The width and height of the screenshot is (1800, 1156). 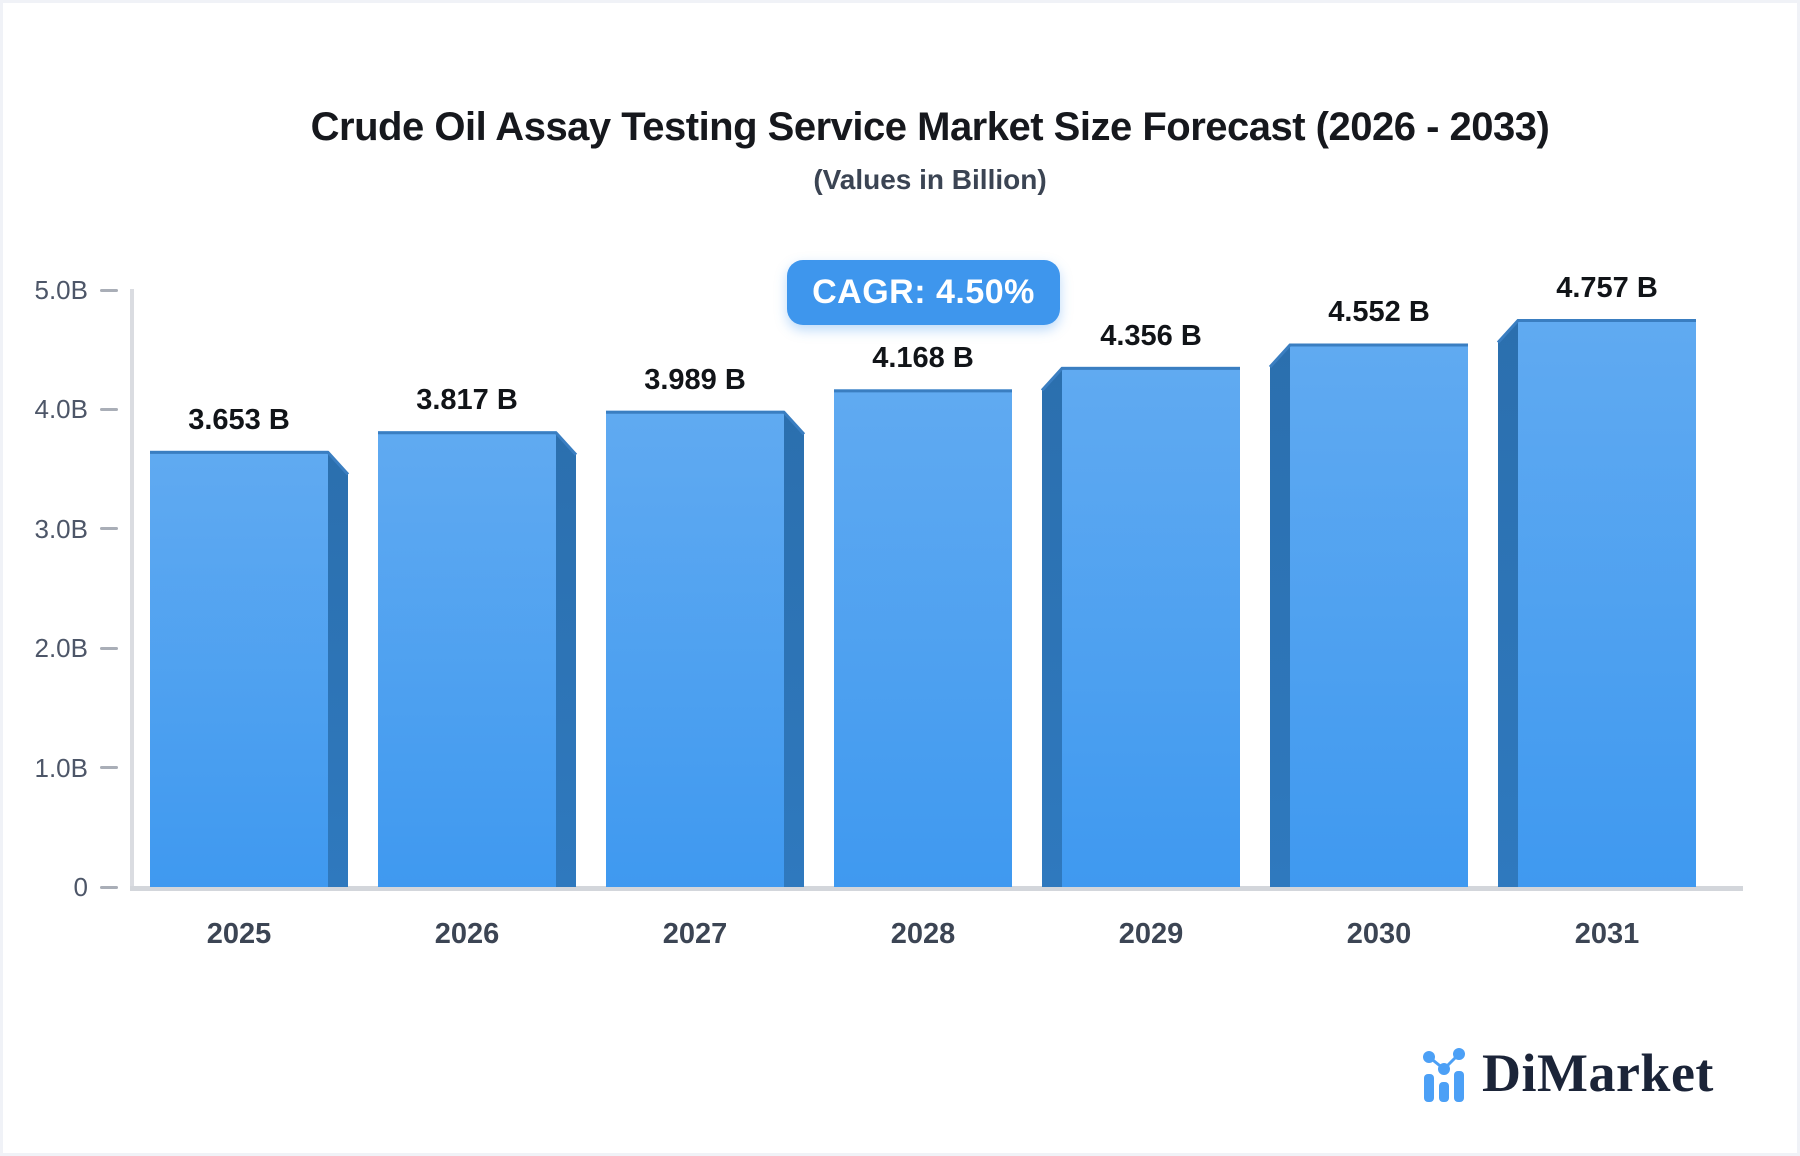 What do you see at coordinates (80, 887) in the screenshot?
I see `y-axis-tick-label: 0` at bounding box center [80, 887].